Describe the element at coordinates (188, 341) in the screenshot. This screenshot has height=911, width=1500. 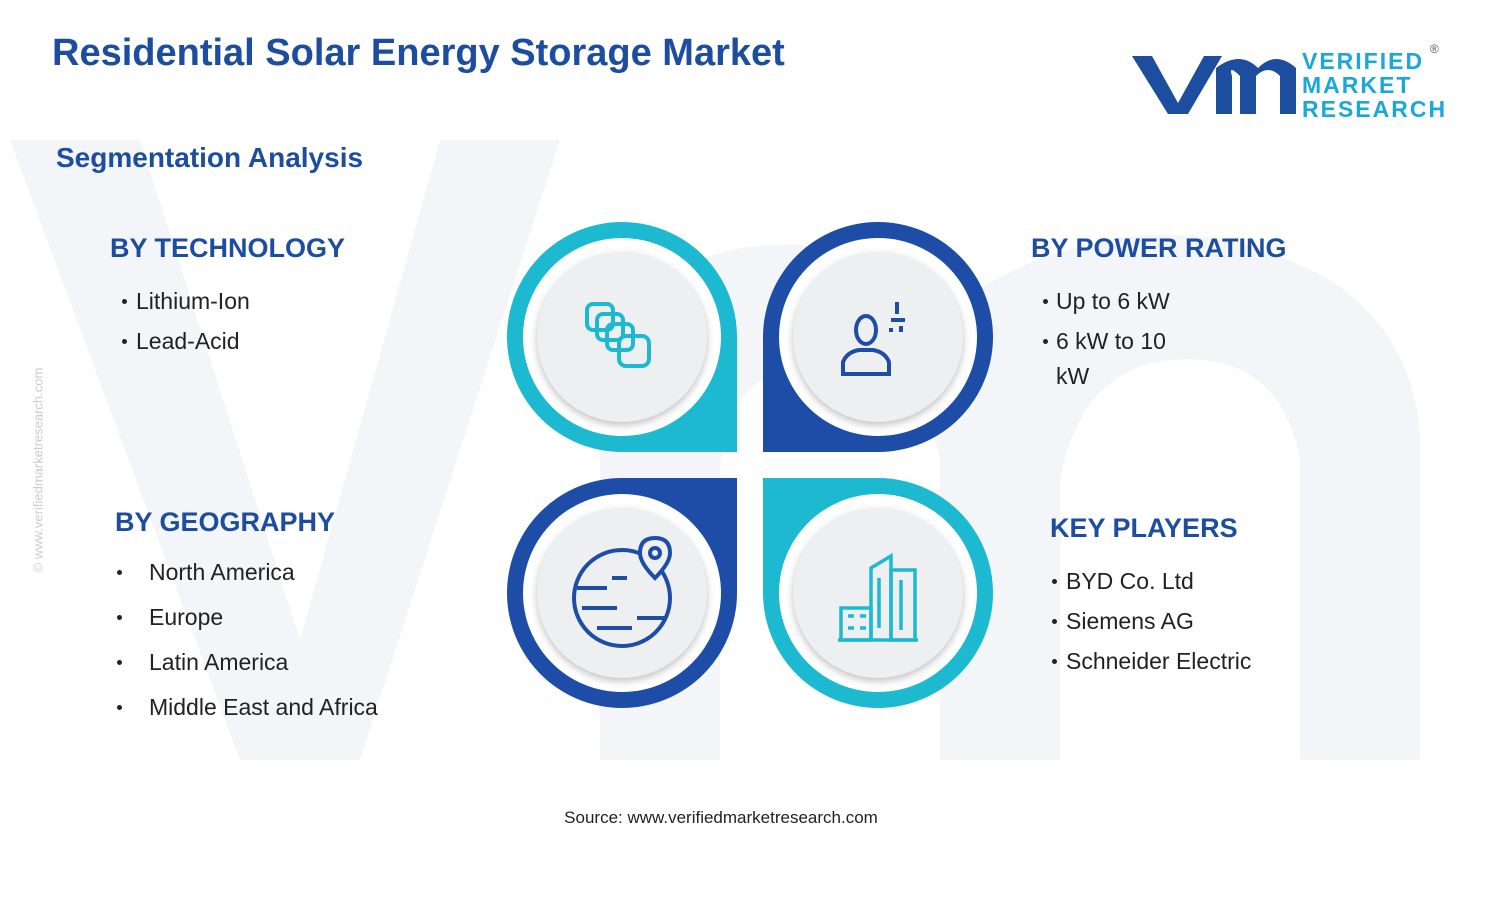
I see `list-item: Lead-Acid` at that location.